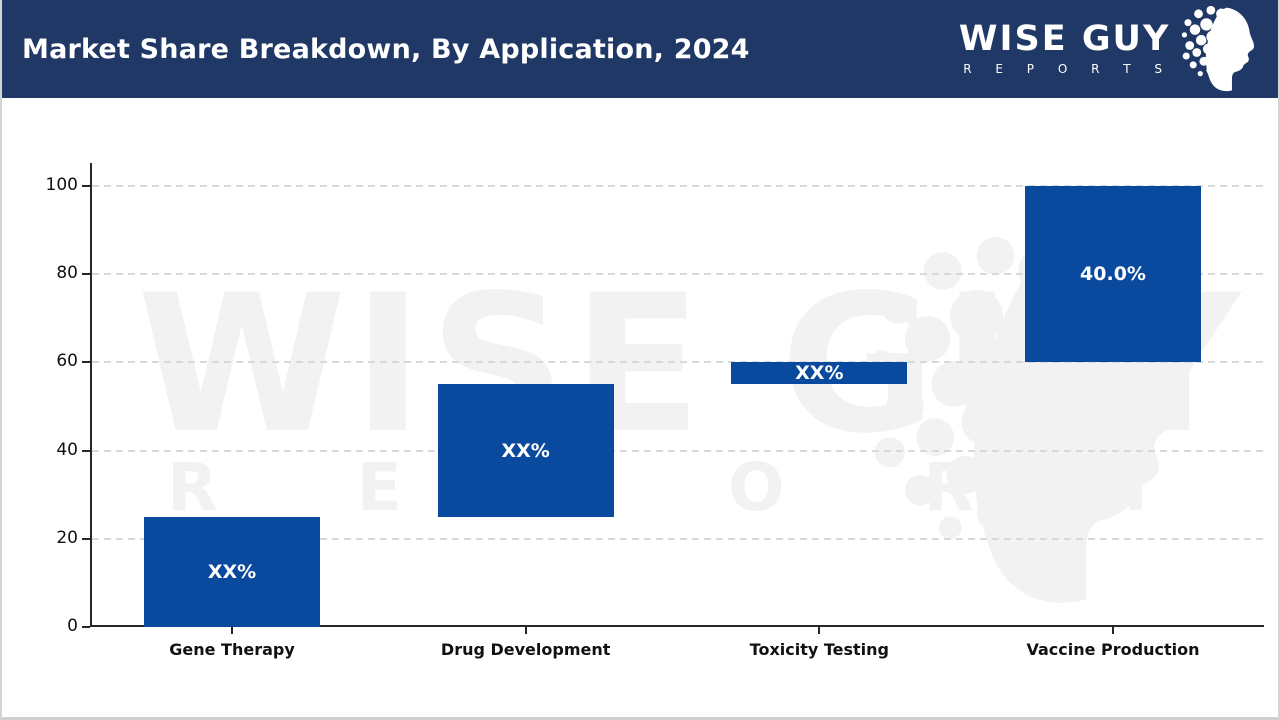  I want to click on x-axis-label: Drug Development, so click(525, 649).